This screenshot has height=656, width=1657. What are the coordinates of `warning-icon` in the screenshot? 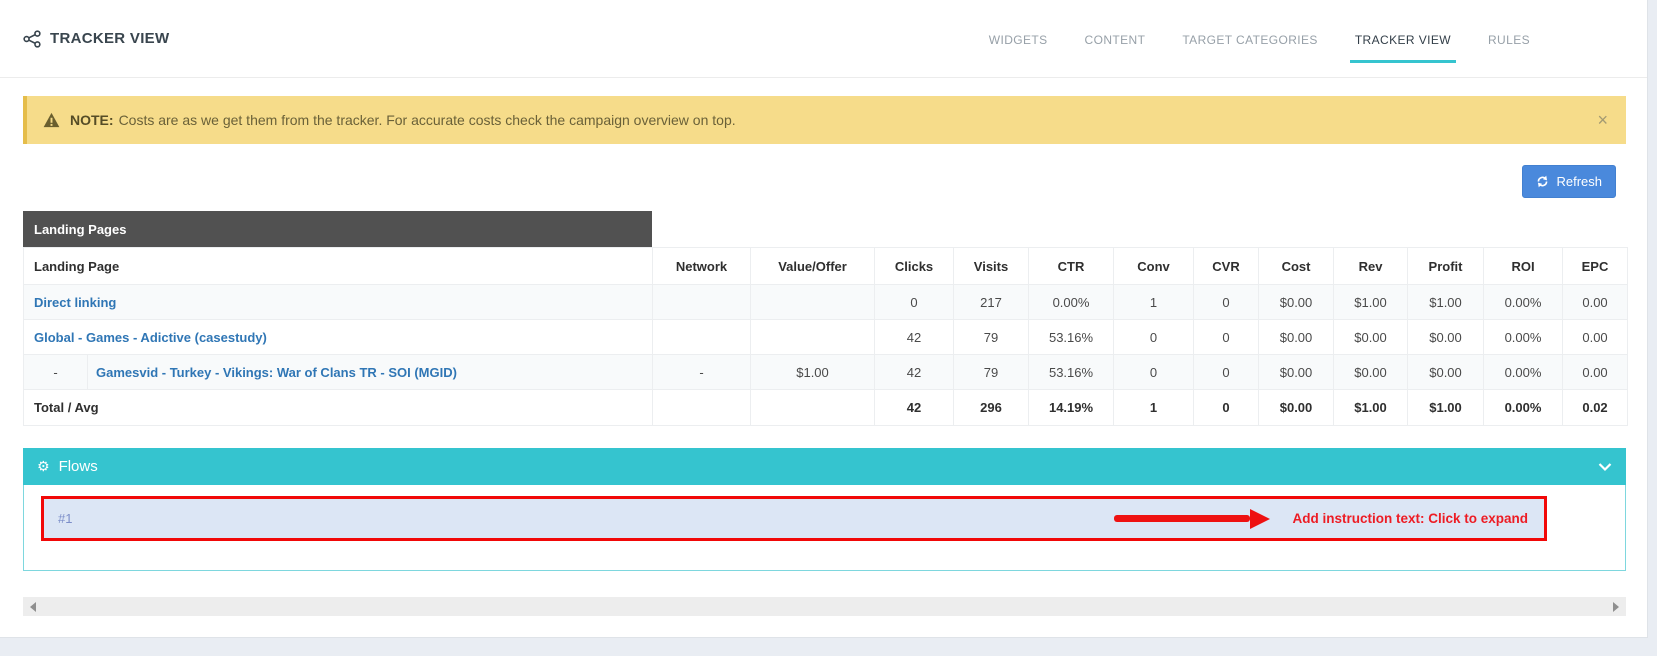 It's located at (51, 120).